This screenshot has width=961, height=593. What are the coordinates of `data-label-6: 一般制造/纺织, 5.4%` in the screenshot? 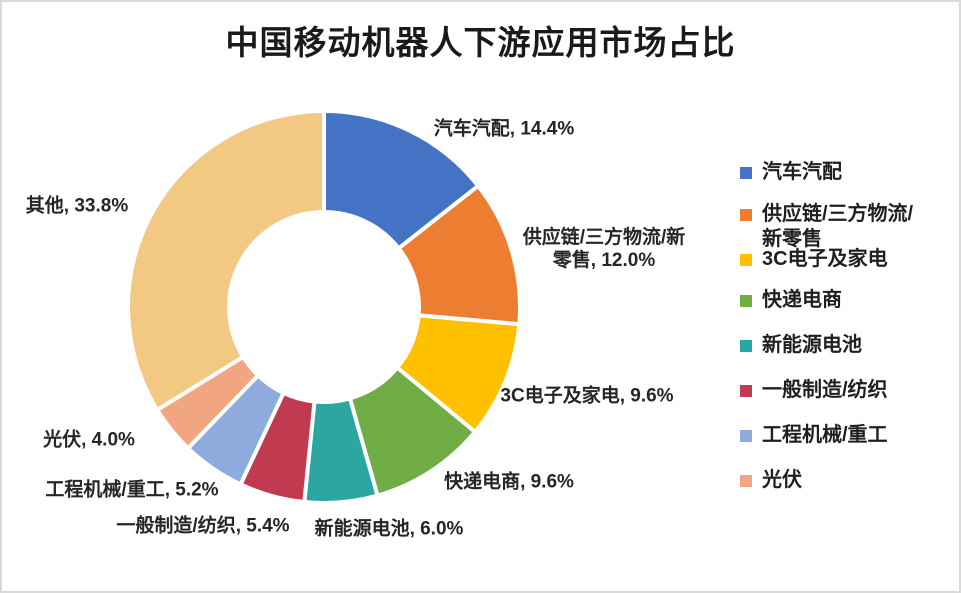 It's located at (202, 526).